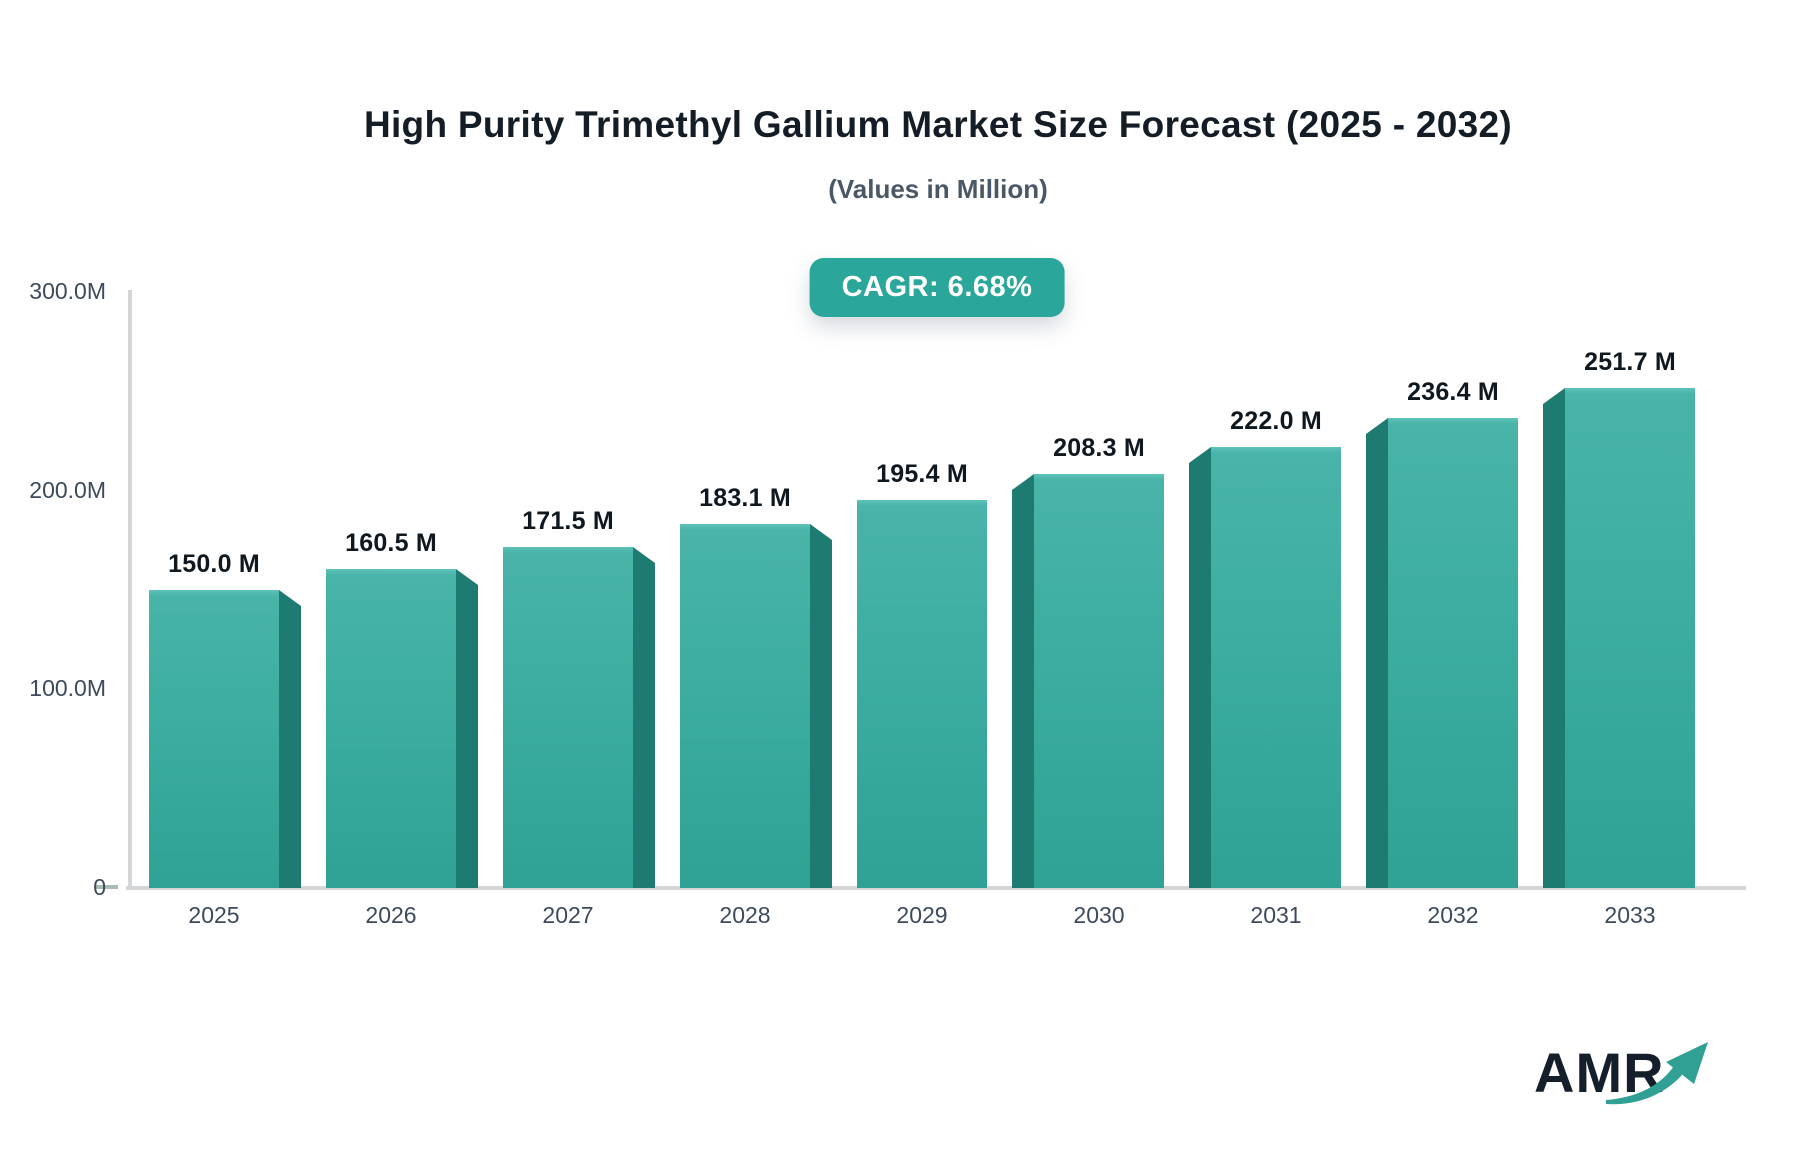 The image size is (1800, 1156). I want to click on zero-tick-mark, so click(107, 887).